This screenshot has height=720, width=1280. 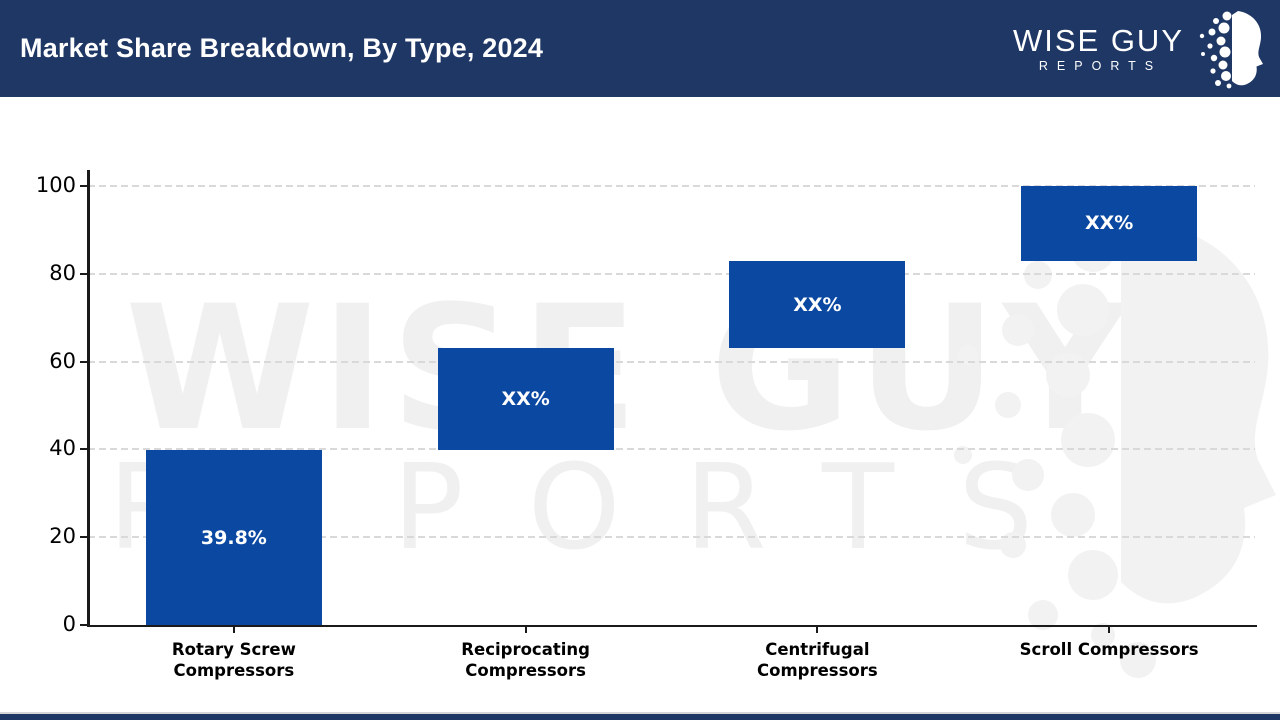 What do you see at coordinates (1098, 40) in the screenshot?
I see `logo-wordmark: WISE GUY` at bounding box center [1098, 40].